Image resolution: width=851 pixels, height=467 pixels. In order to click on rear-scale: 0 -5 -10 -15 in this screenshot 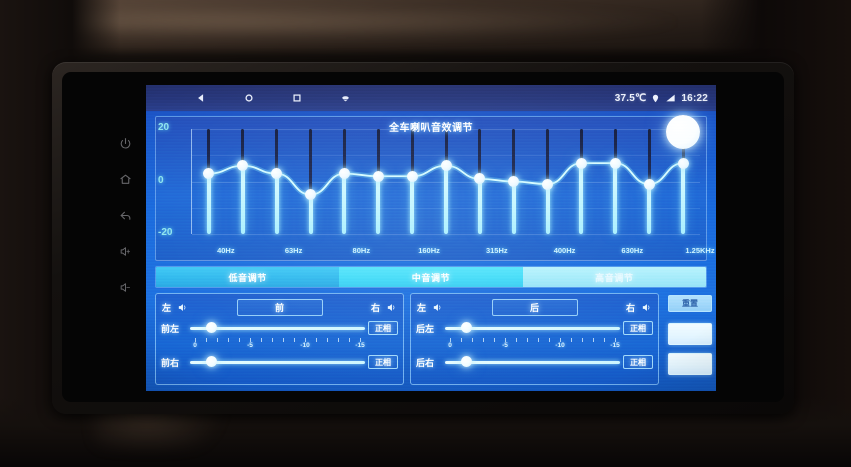, I will do `click(534, 343)`.